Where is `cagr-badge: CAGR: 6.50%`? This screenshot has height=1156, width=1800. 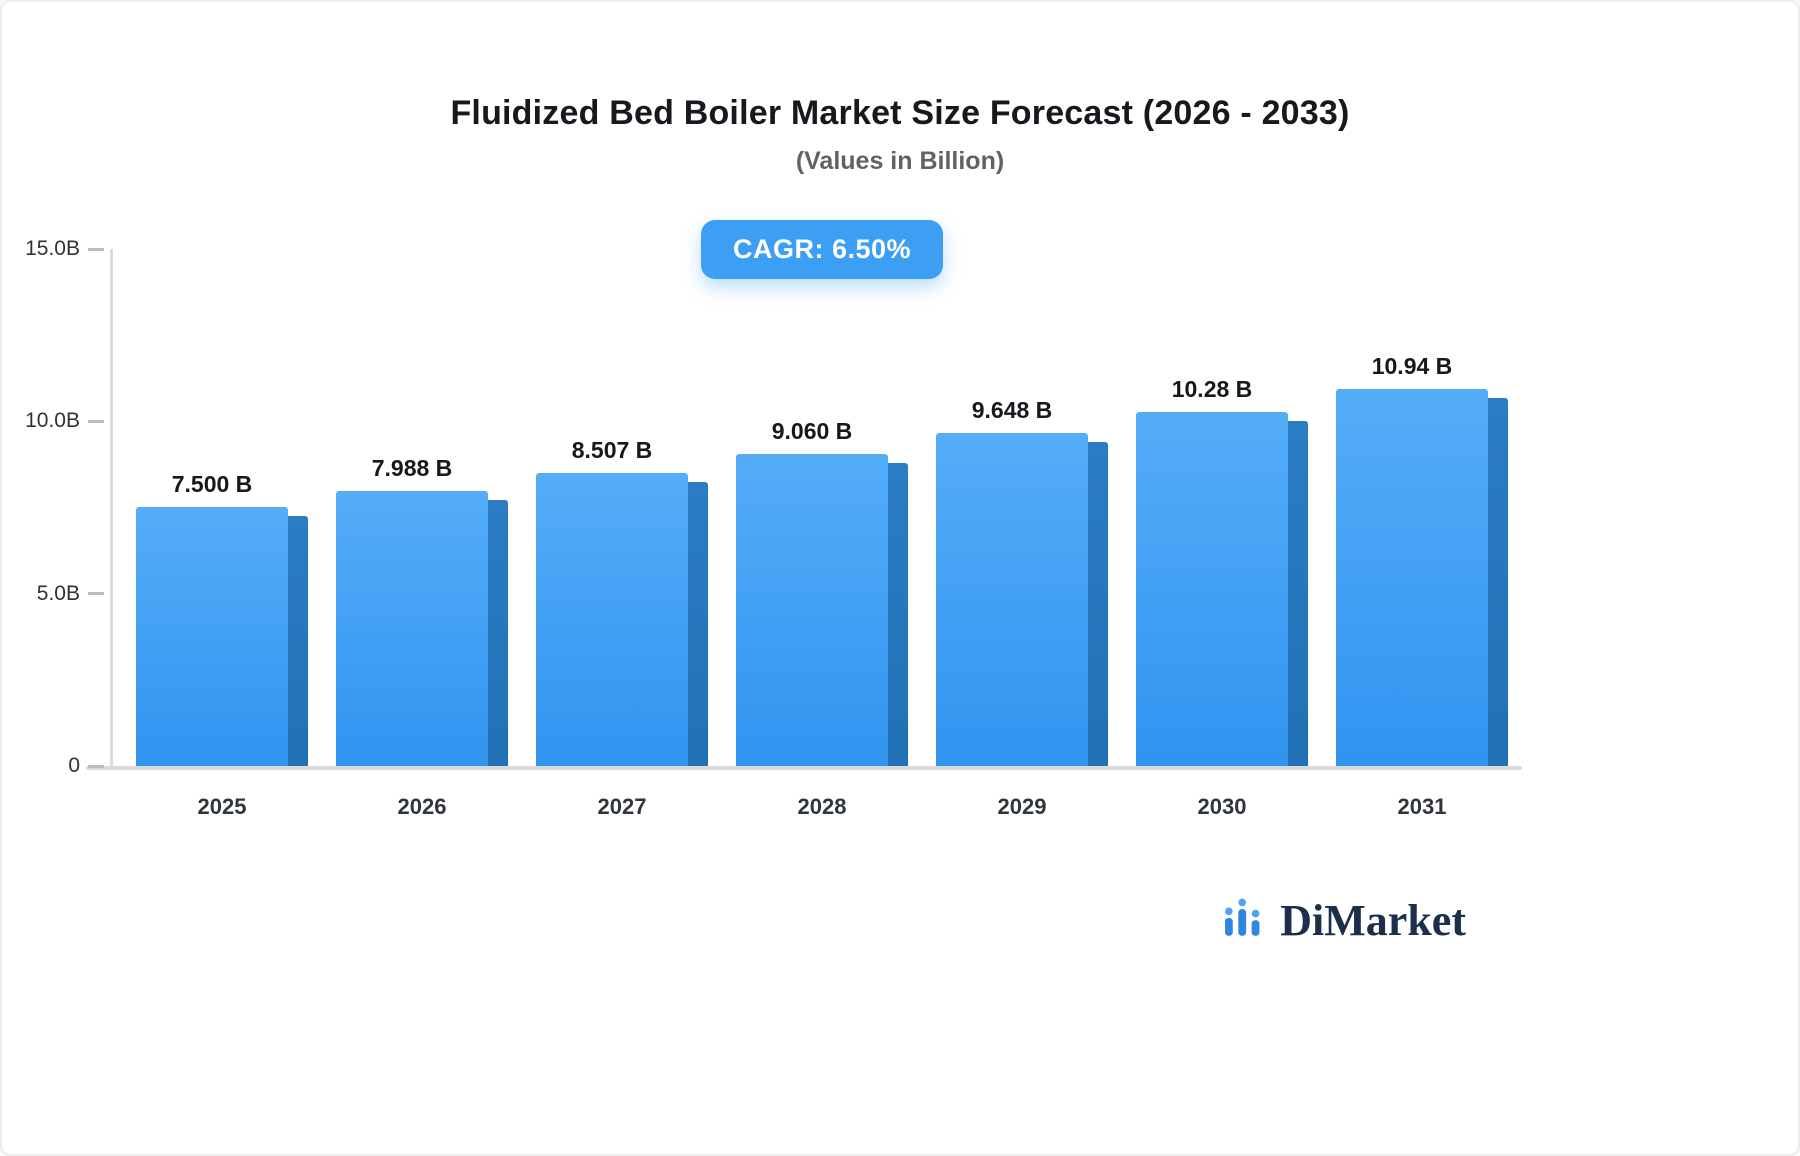 cagr-badge: CAGR: 6.50% is located at coordinates (822, 249).